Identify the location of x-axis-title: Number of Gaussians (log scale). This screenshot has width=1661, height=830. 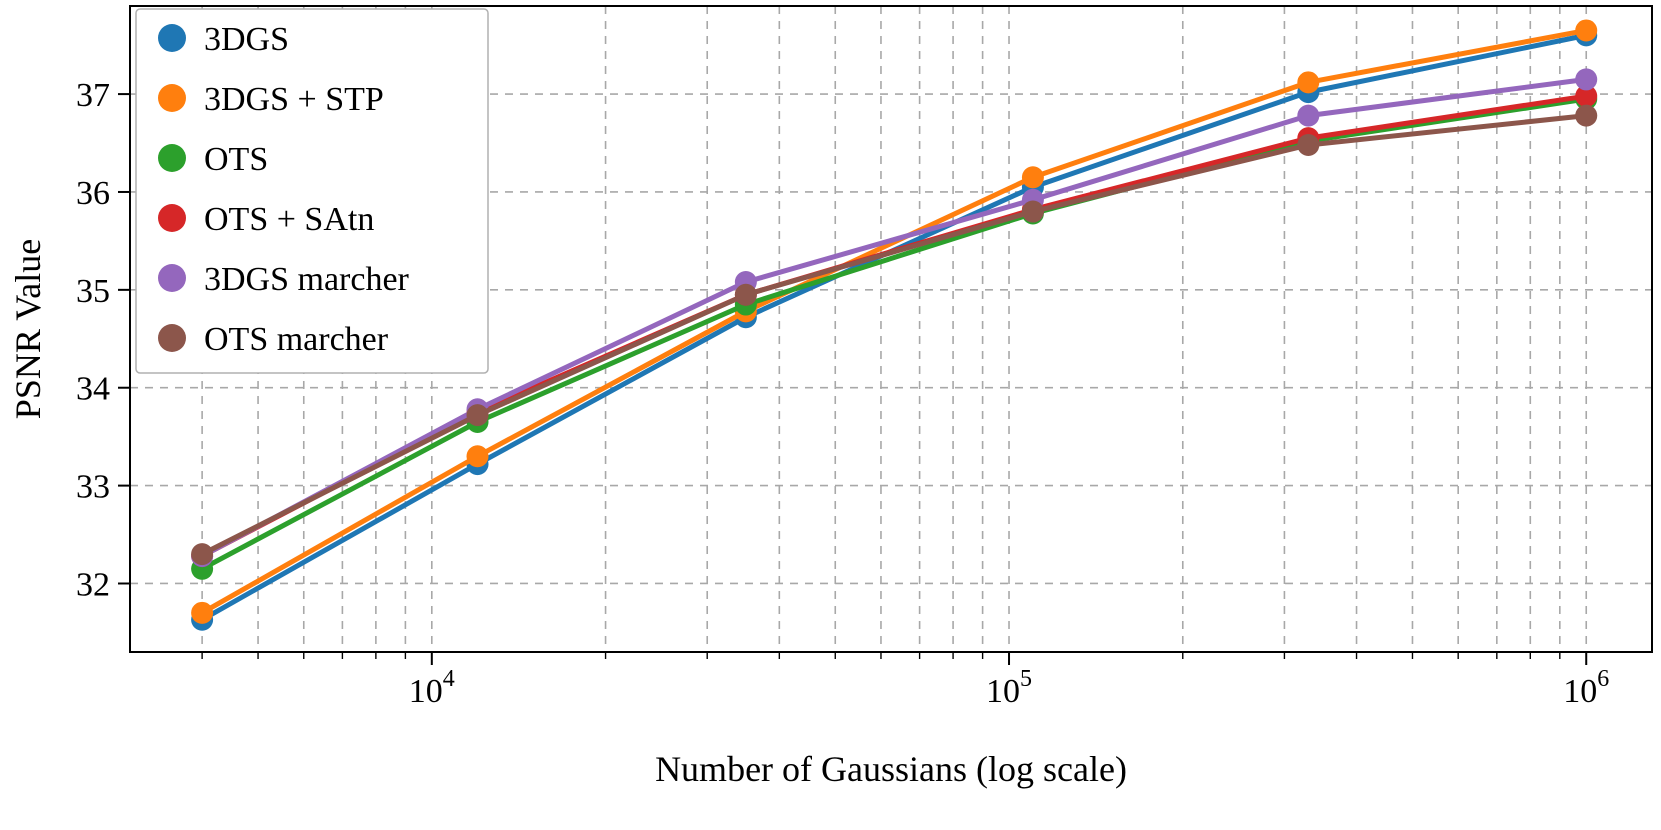
(891, 769).